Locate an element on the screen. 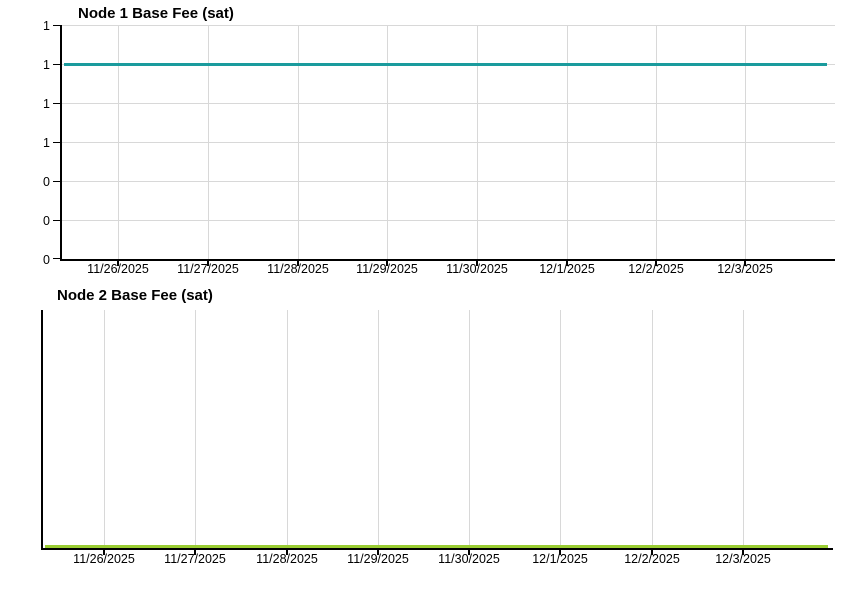 The image size is (860, 600). chart2-x-tick-label: 11/29/2025 is located at coordinates (378, 559).